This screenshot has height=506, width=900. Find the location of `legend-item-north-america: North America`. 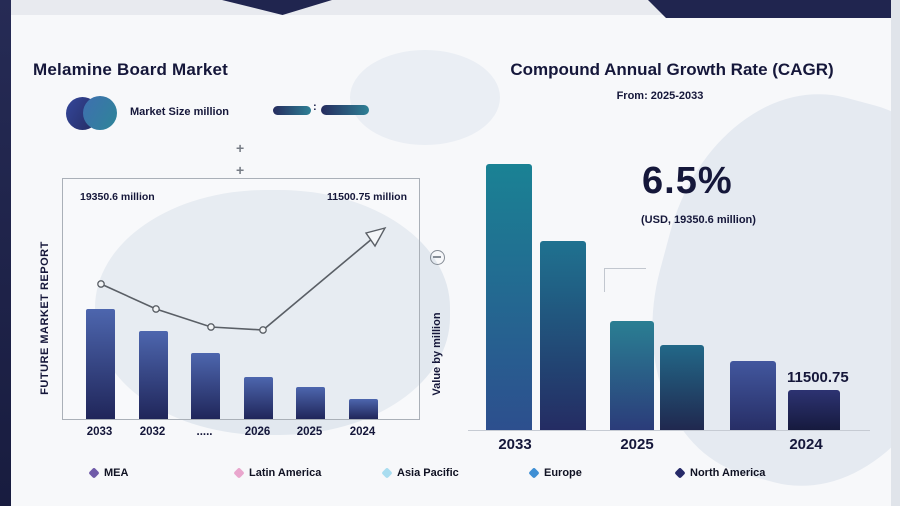

legend-item-north-america: North America is located at coordinates (720, 473).